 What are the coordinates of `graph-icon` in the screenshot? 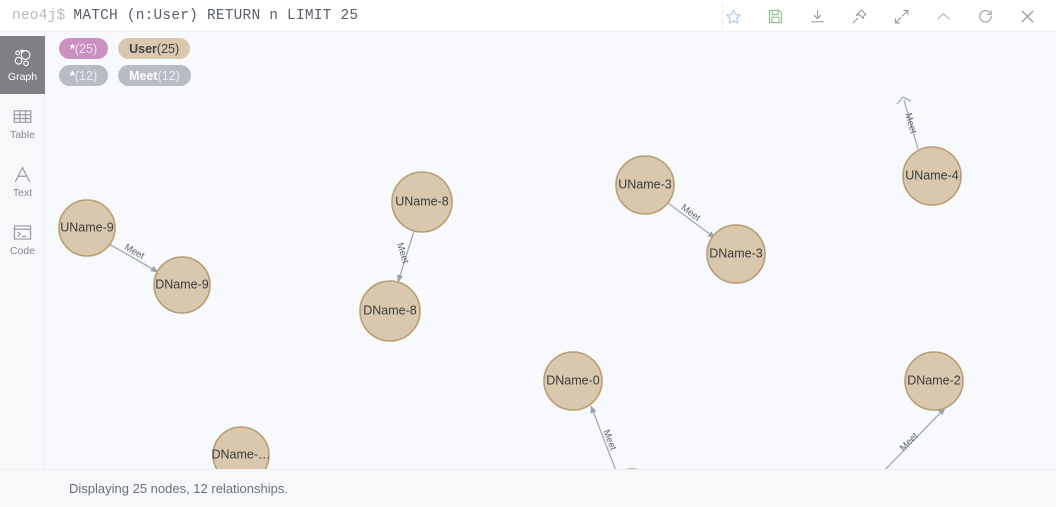 It's located at (22, 58).